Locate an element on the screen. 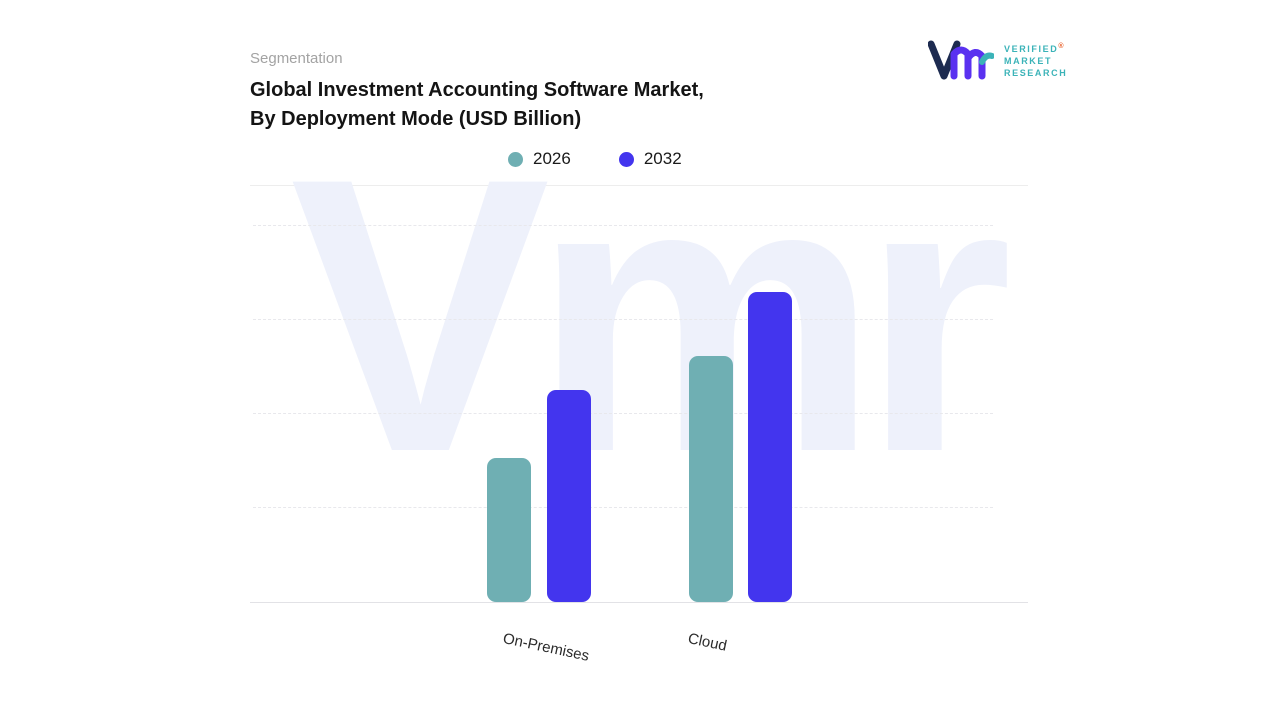 The image size is (1280, 720). brand-logo-line3: RESEARCH is located at coordinates (1036, 73).